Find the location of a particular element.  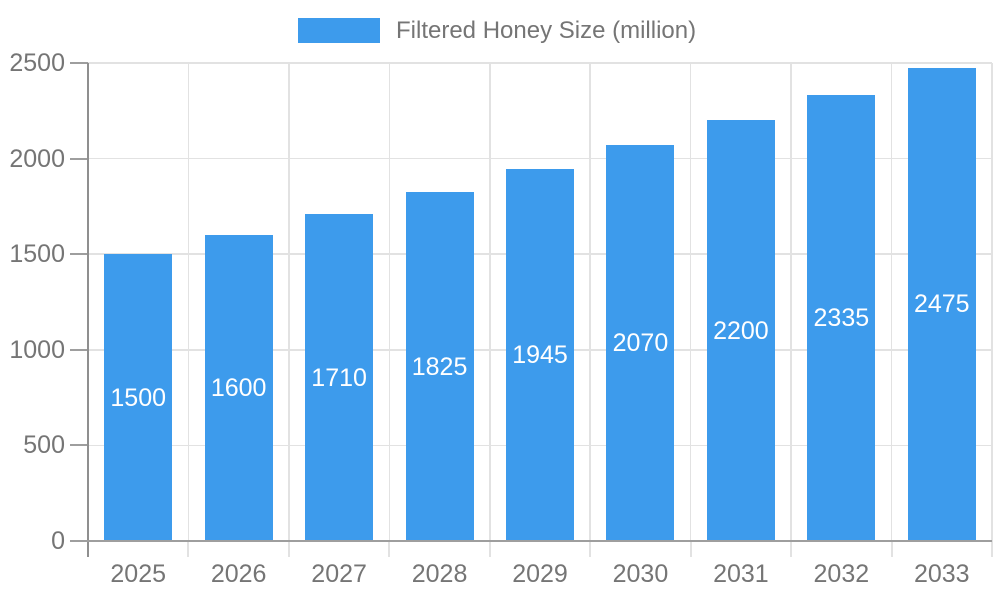

bar-value-label: 2335 is located at coordinates (841, 317).